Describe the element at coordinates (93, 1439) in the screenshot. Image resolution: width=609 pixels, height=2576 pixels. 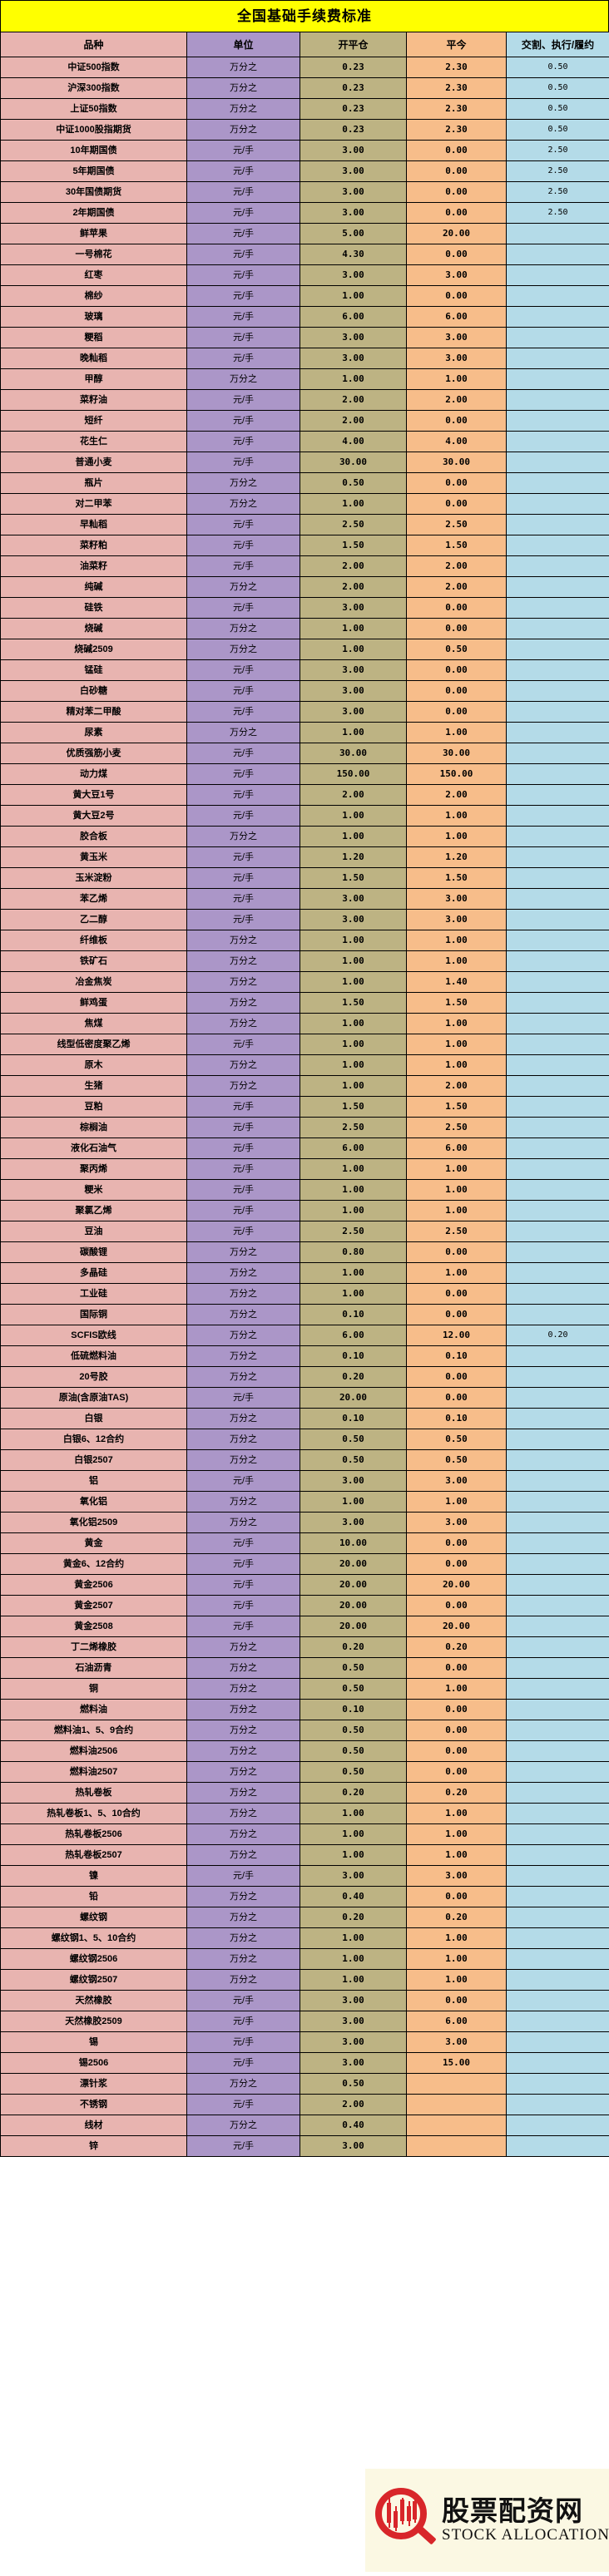
I see `cell-variety: 白银6、12合约` at that location.